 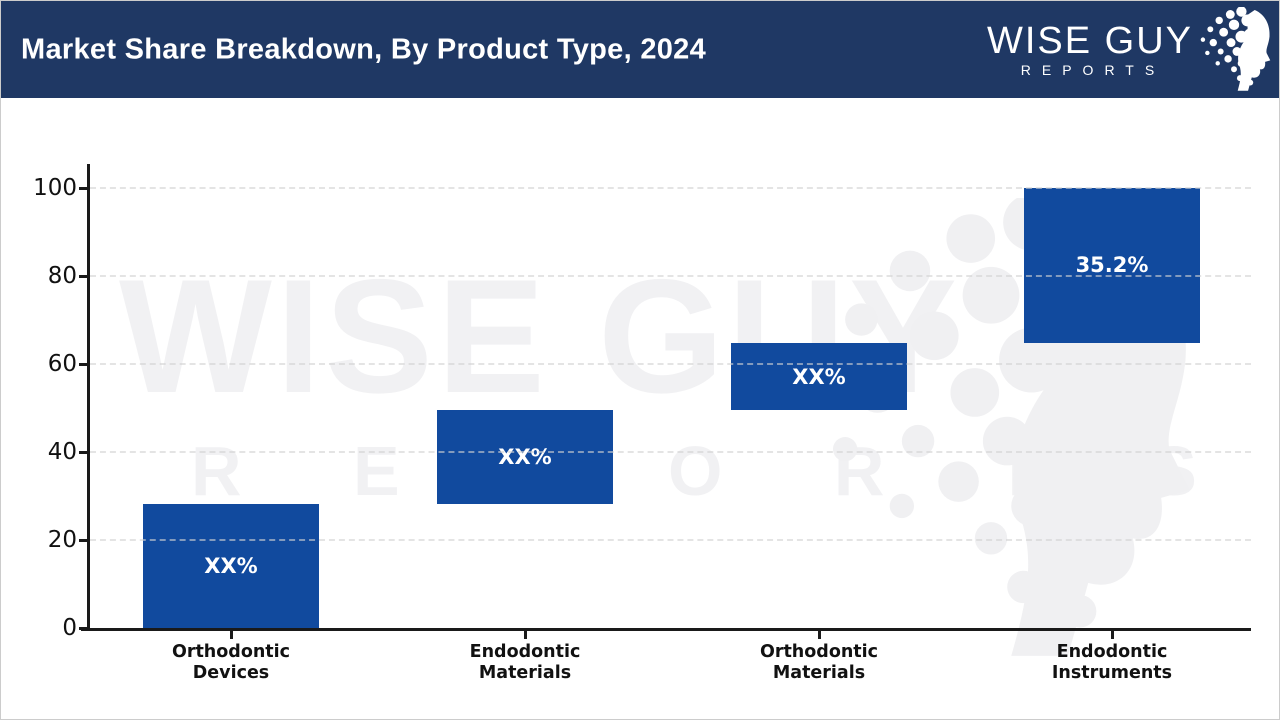 I want to click on y-axis-tick-label: 20, so click(x=62, y=540).